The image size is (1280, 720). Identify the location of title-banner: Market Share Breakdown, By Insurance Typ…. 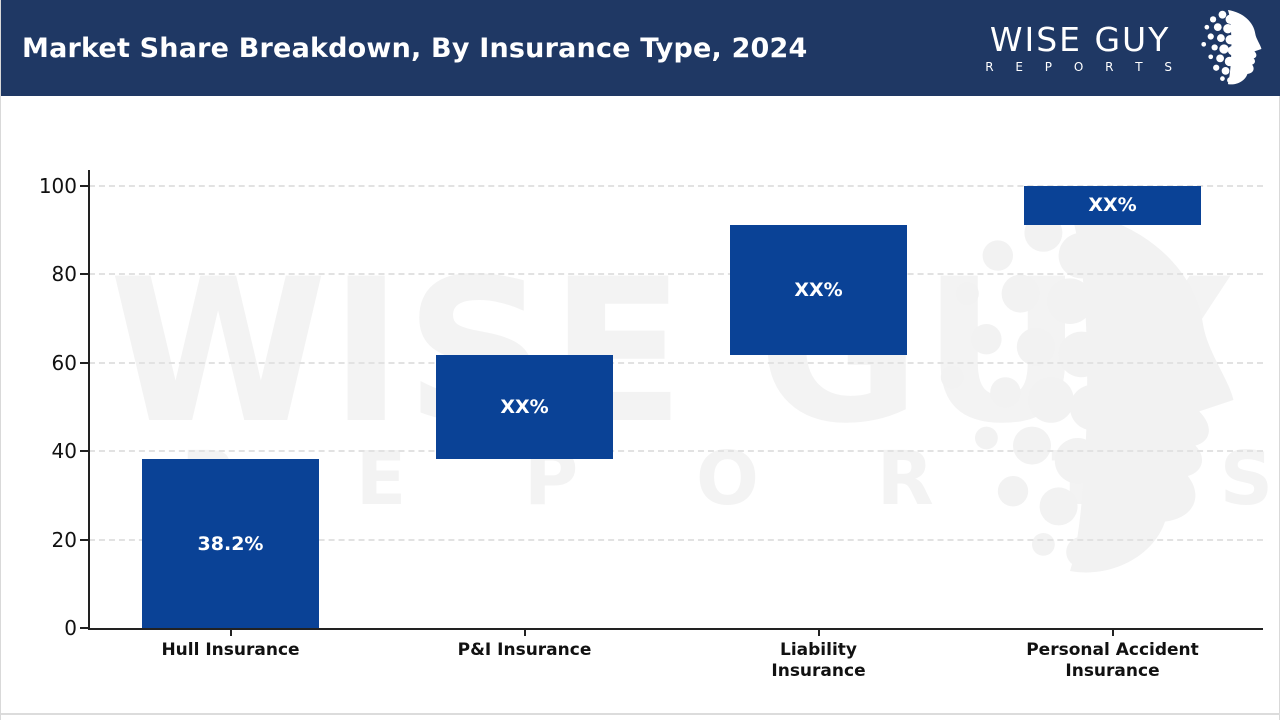
(640, 48).